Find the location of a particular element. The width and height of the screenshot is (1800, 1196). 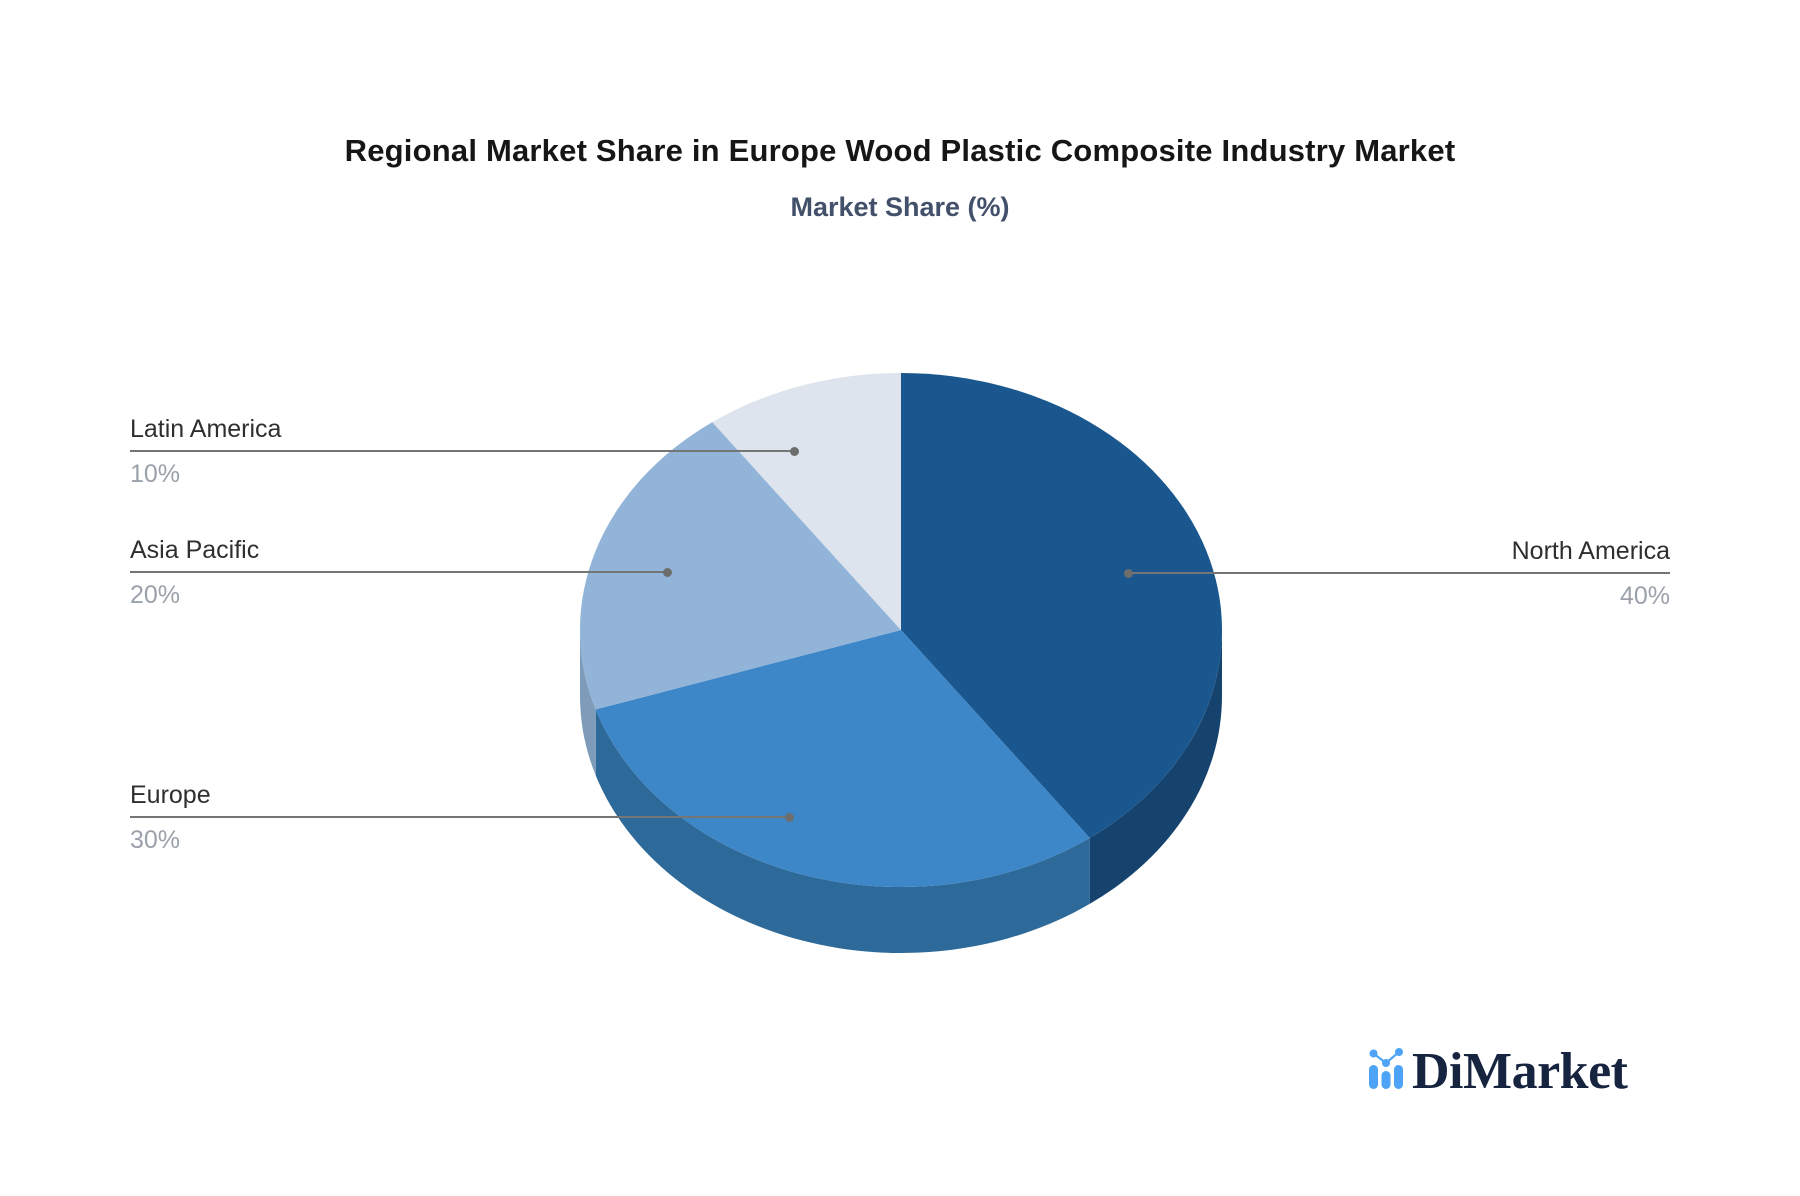

chart-subtitle: Market Share (%) is located at coordinates (900, 207).